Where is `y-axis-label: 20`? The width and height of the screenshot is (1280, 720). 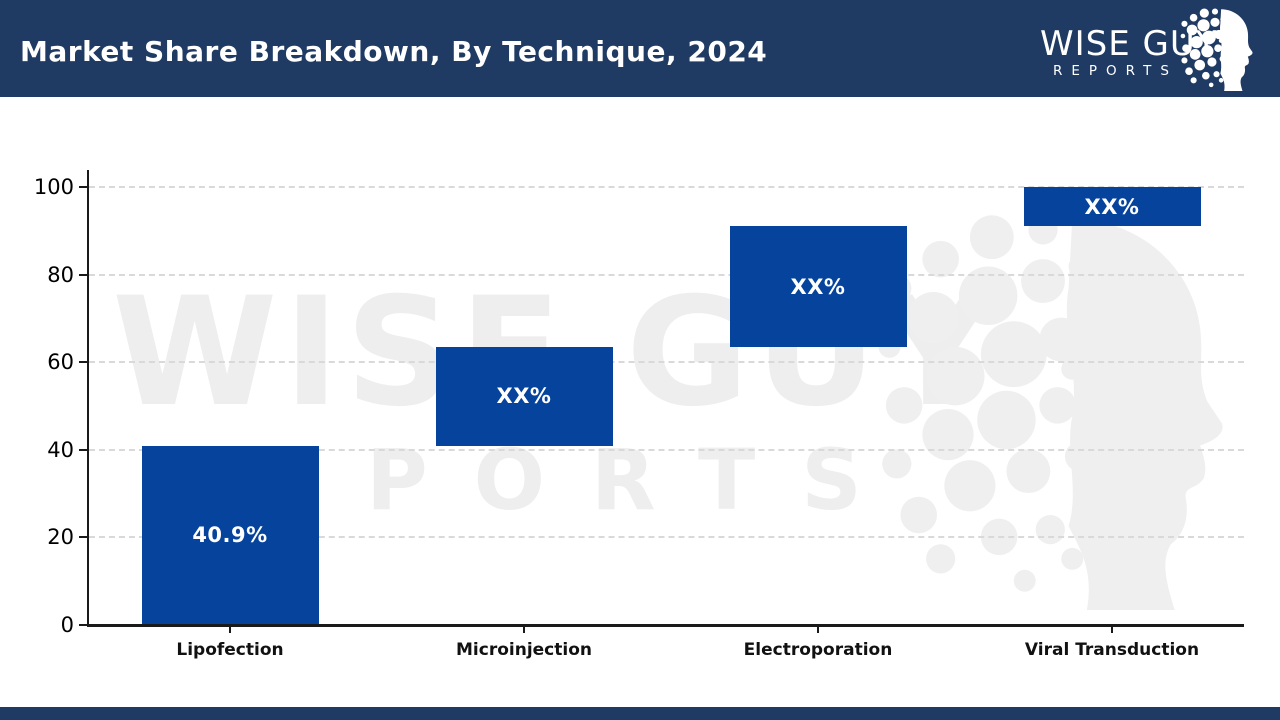
y-axis-label: 20 is located at coordinates (60, 537).